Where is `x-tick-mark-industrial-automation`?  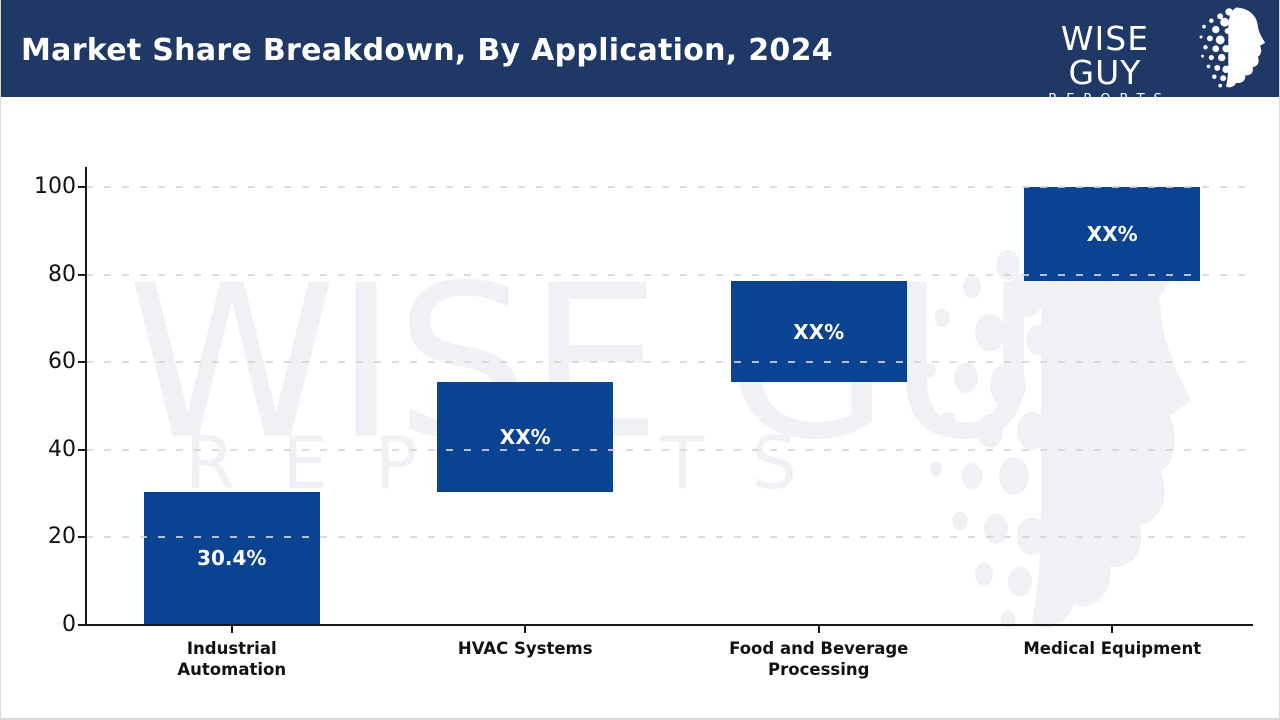
x-tick-mark-industrial-automation is located at coordinates (231, 629).